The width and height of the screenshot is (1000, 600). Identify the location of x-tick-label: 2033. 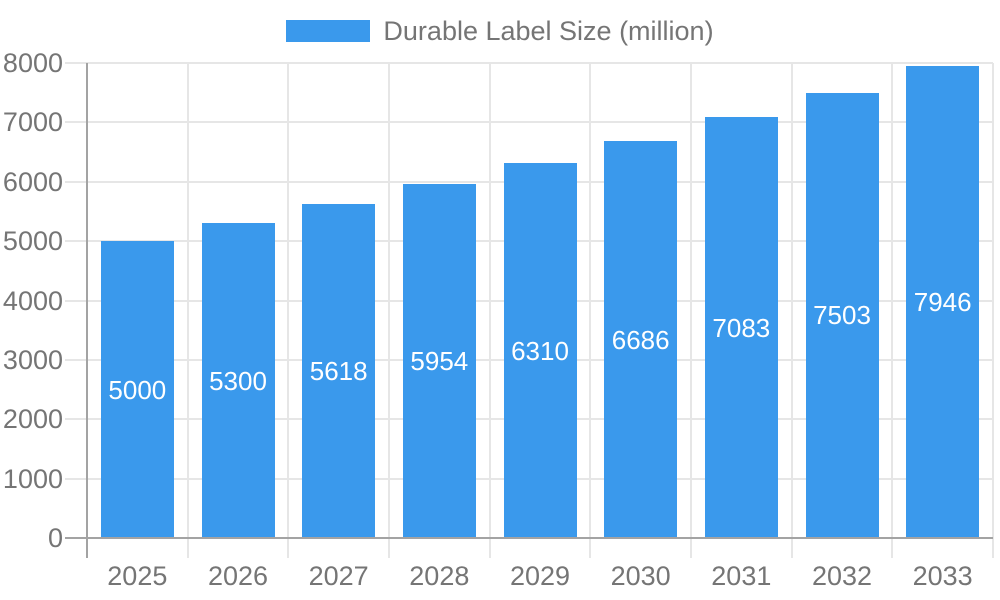
(942, 576).